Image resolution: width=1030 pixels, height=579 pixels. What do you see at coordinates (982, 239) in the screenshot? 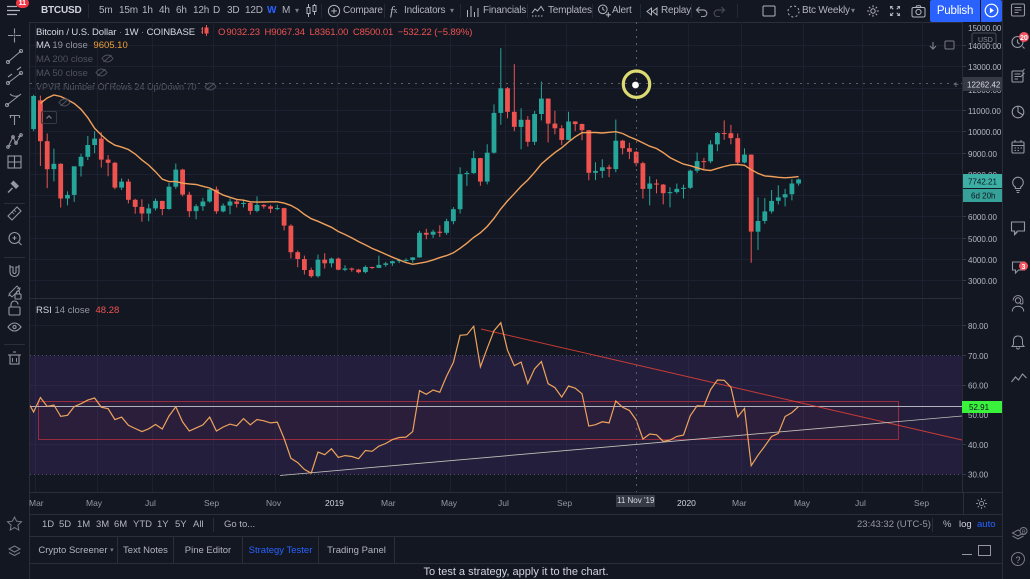
I see `svg-text: 5000.00` at bounding box center [982, 239].